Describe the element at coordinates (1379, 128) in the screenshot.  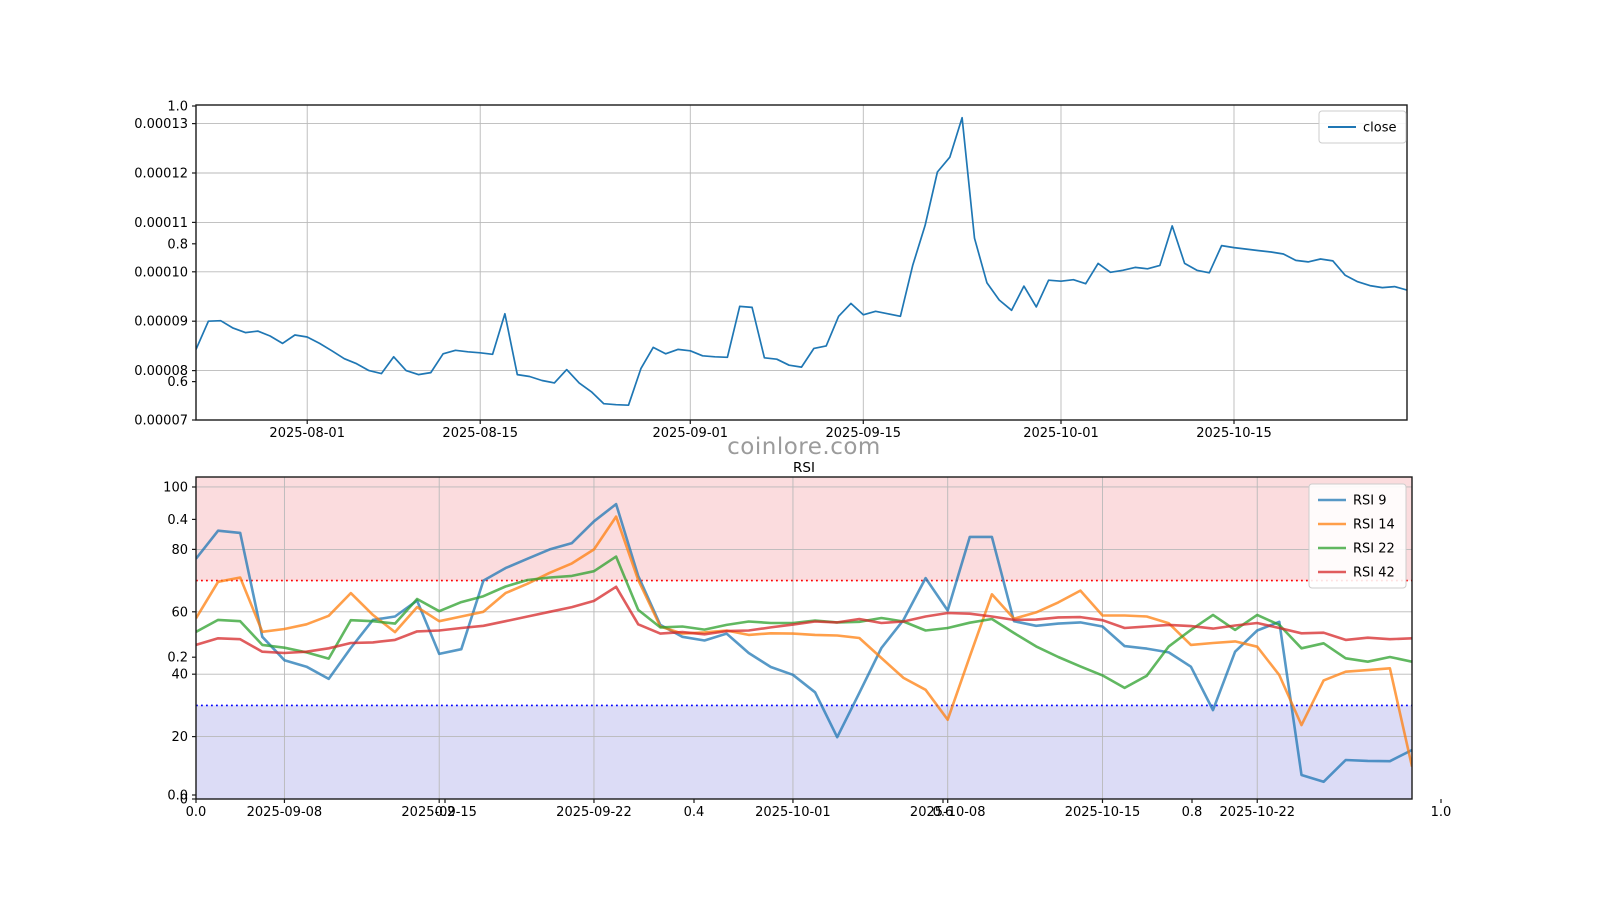
I see `svg-text: close` at that location.